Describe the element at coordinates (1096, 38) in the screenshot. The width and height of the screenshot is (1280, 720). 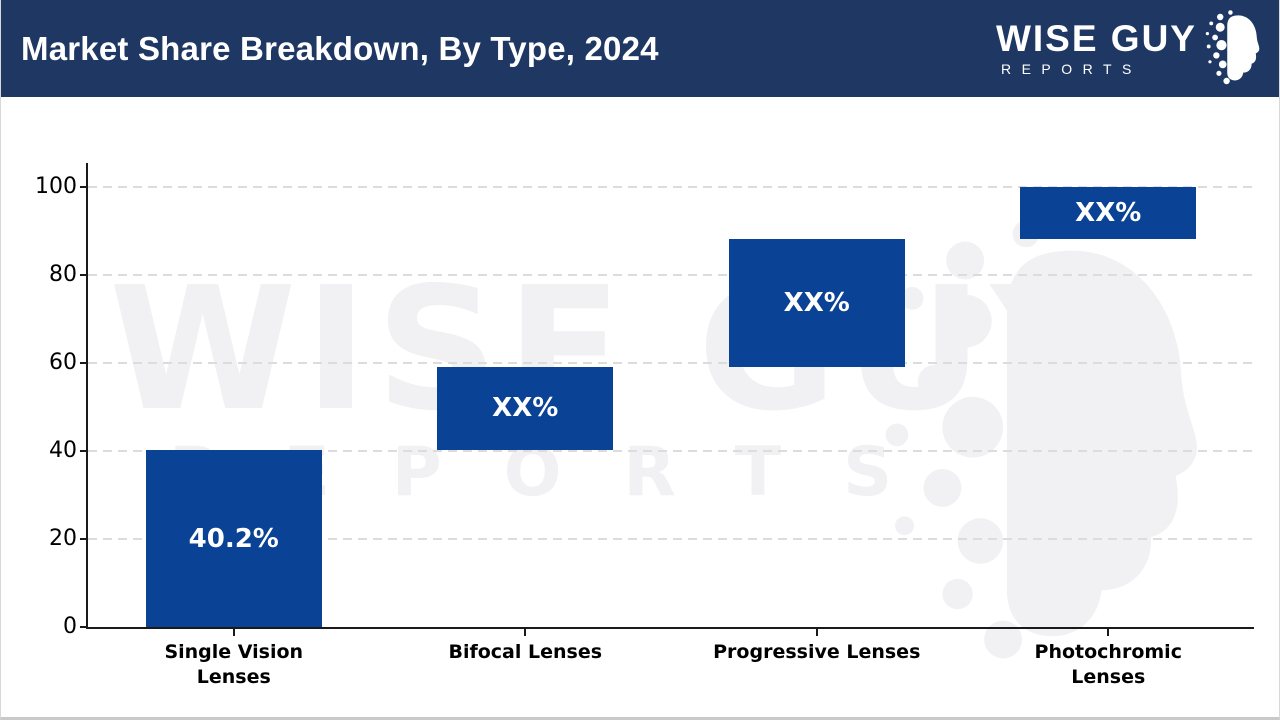
I see `logo-wordmark: WISE GUY` at that location.